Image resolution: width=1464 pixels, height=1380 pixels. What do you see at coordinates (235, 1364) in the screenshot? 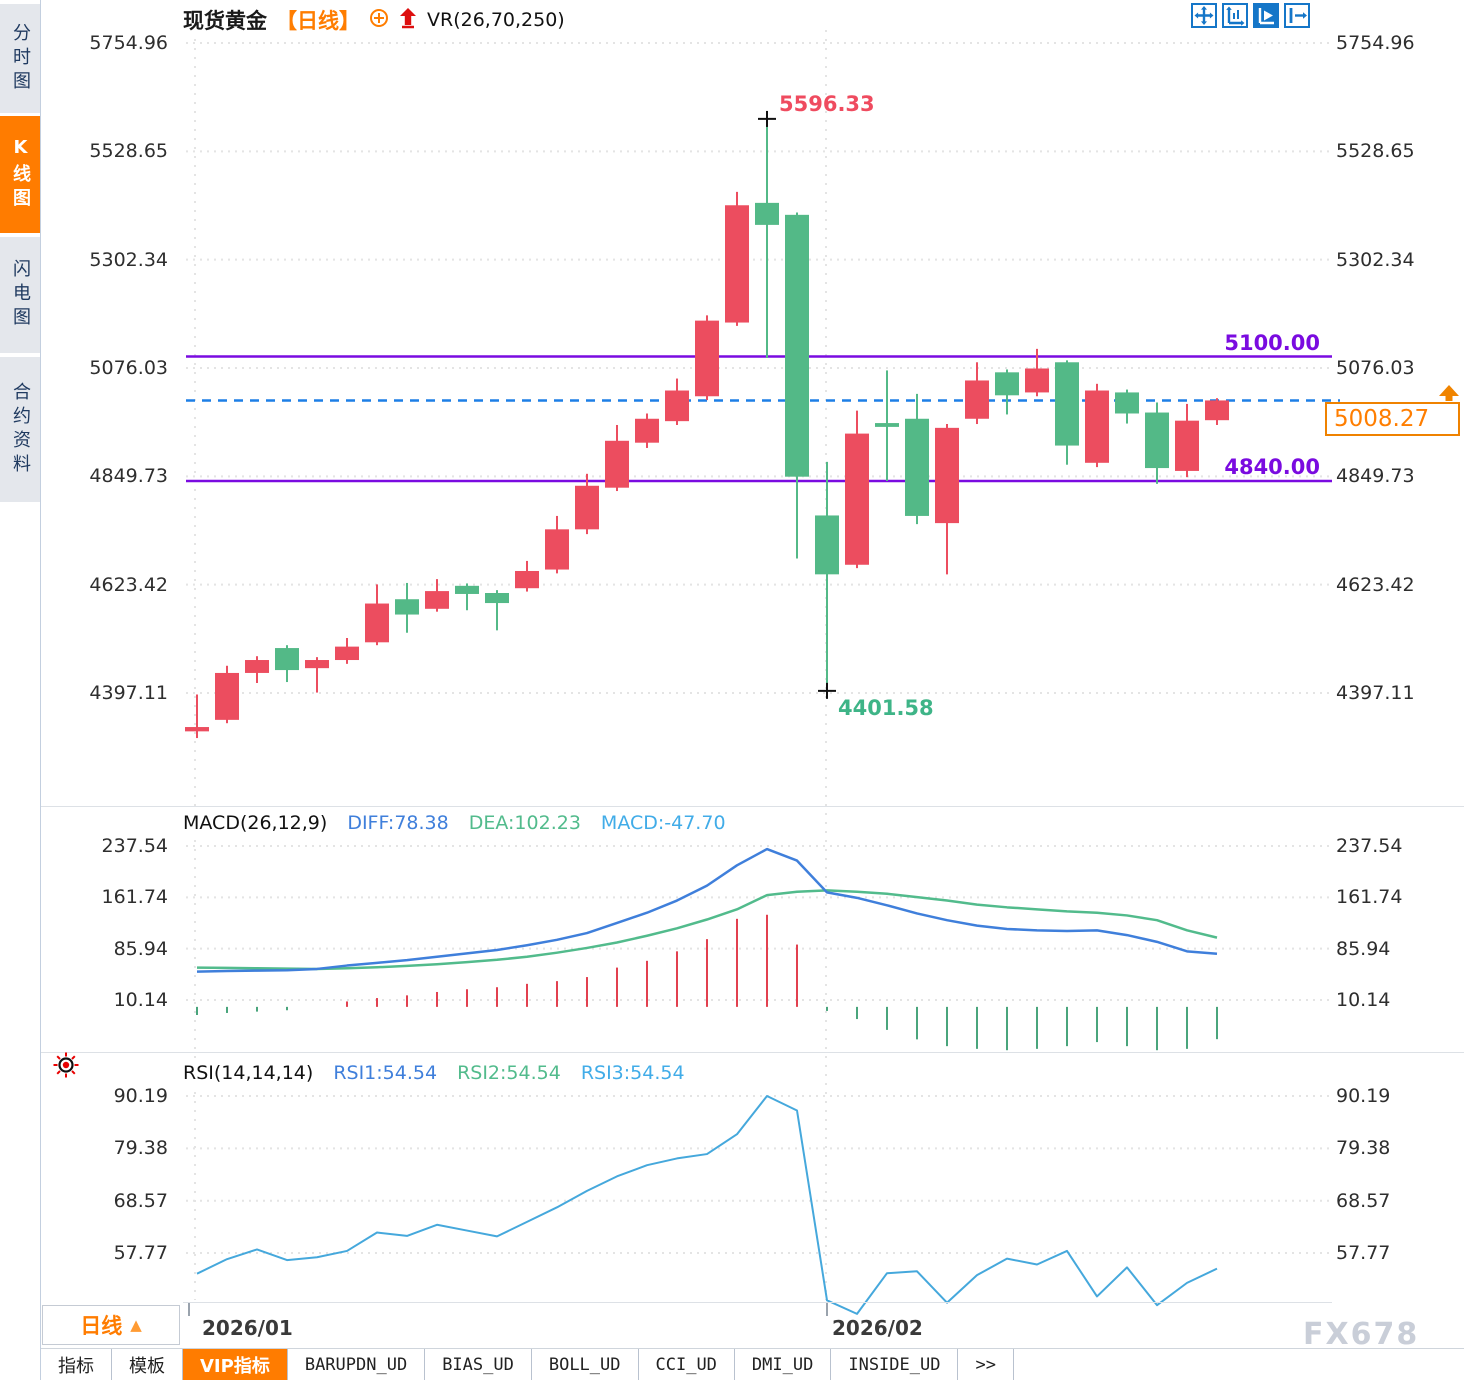
I see `bottom-tab-3: VIP指标` at bounding box center [235, 1364].